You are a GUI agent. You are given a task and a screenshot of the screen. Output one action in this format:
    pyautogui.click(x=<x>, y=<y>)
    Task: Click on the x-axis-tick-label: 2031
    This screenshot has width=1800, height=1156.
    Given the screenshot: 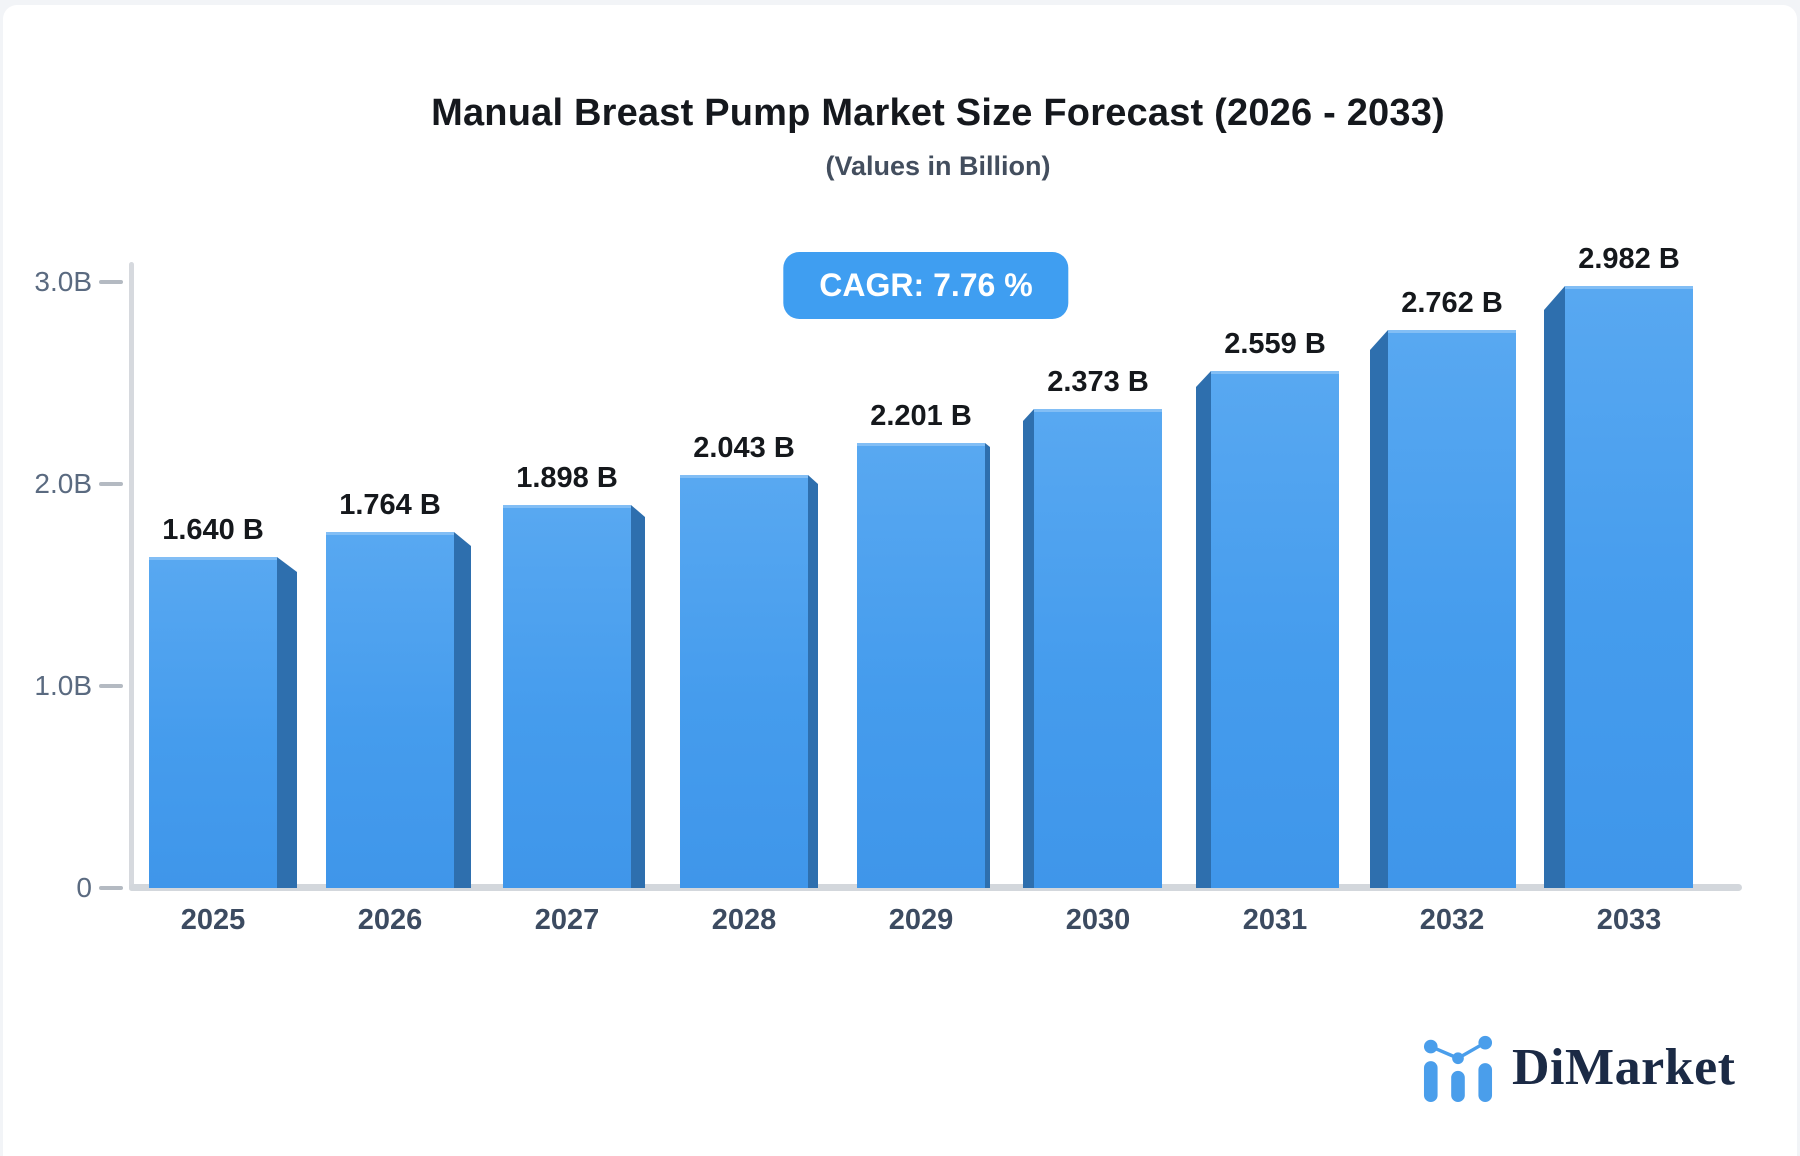 What is the action you would take?
    pyautogui.click(x=1275, y=920)
    